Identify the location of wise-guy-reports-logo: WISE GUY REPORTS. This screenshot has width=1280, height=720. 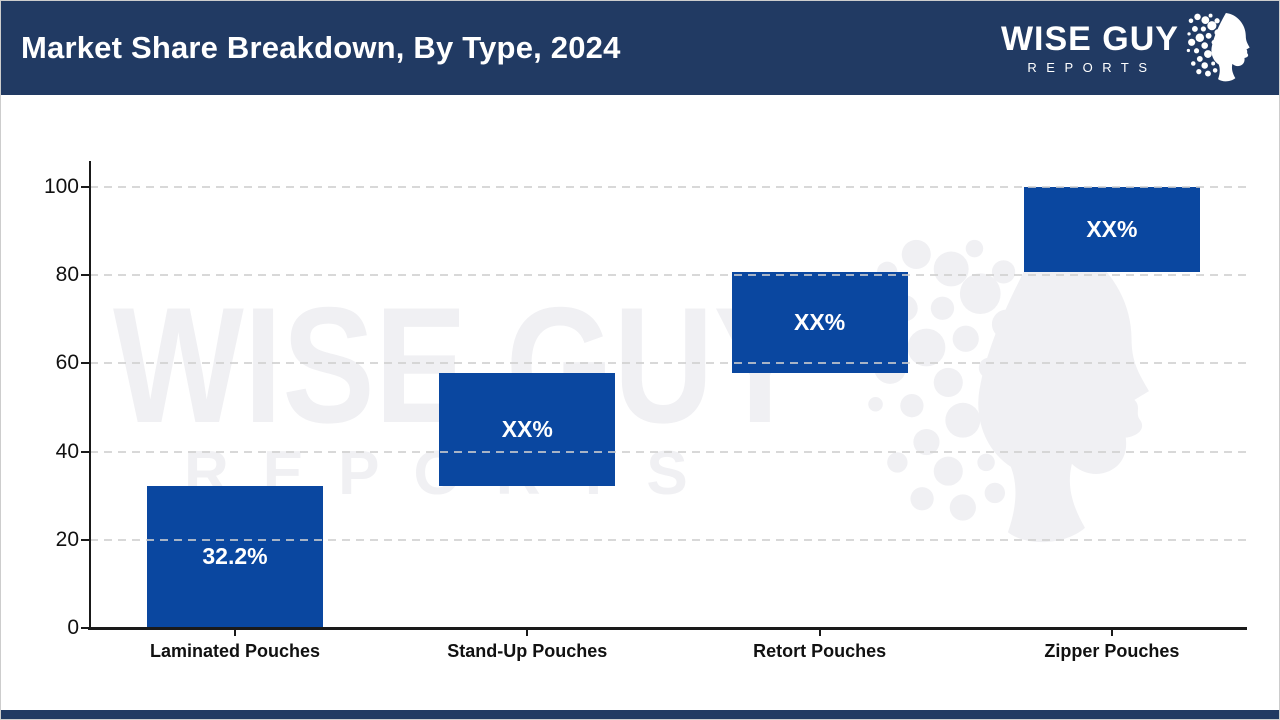
(1129, 48).